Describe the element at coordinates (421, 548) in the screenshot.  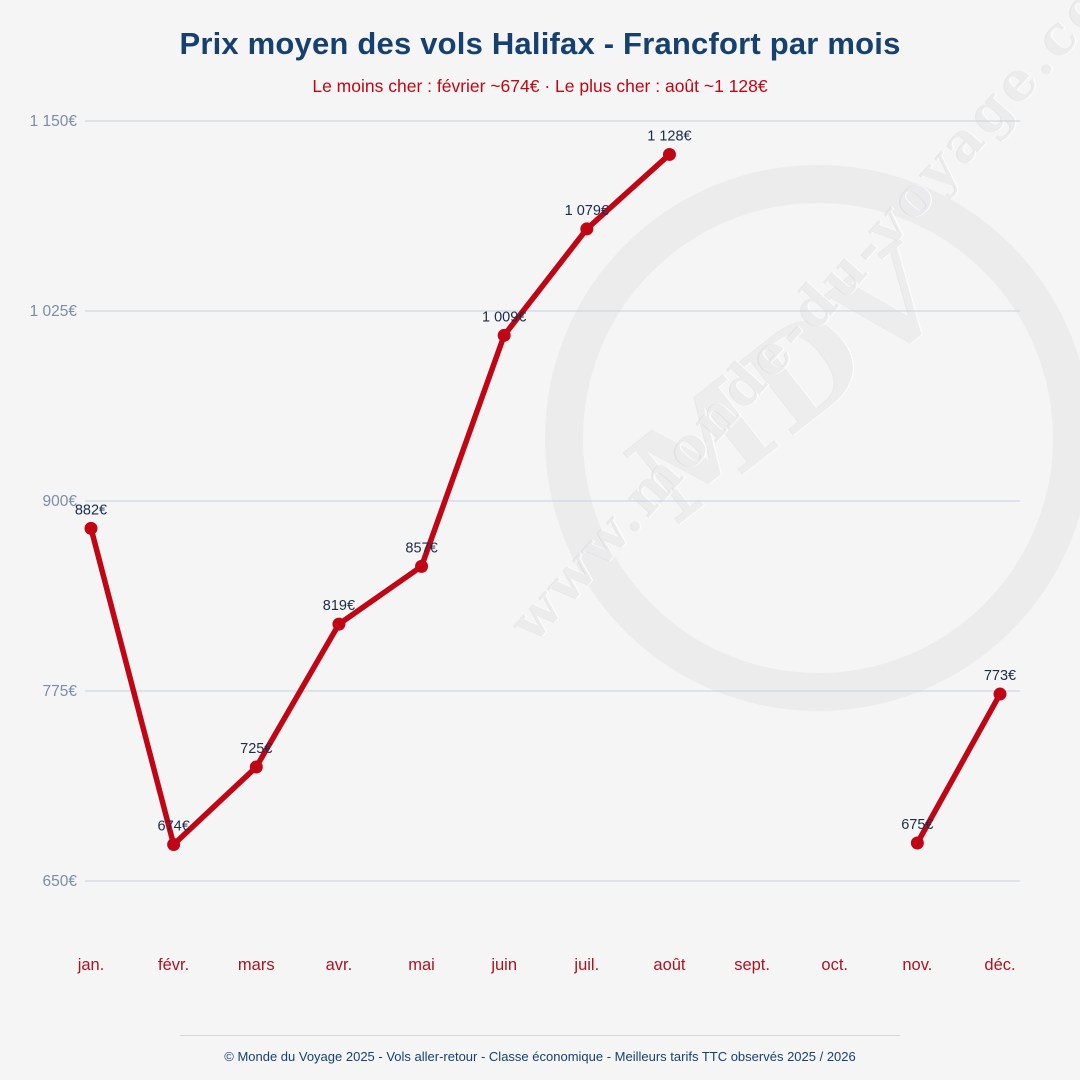
I see `point-value-label: 857€` at that location.